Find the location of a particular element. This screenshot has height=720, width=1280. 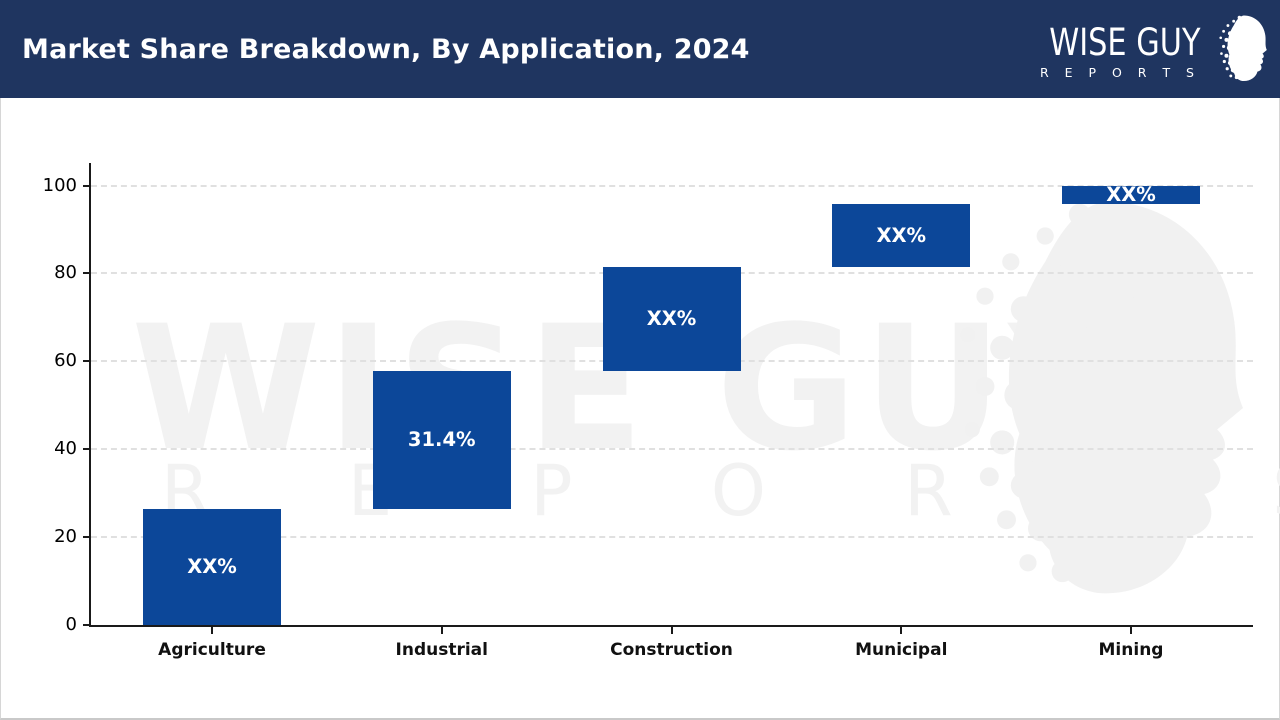

logo-wordmark-sub: R E P O R T S is located at coordinates (1119, 72).